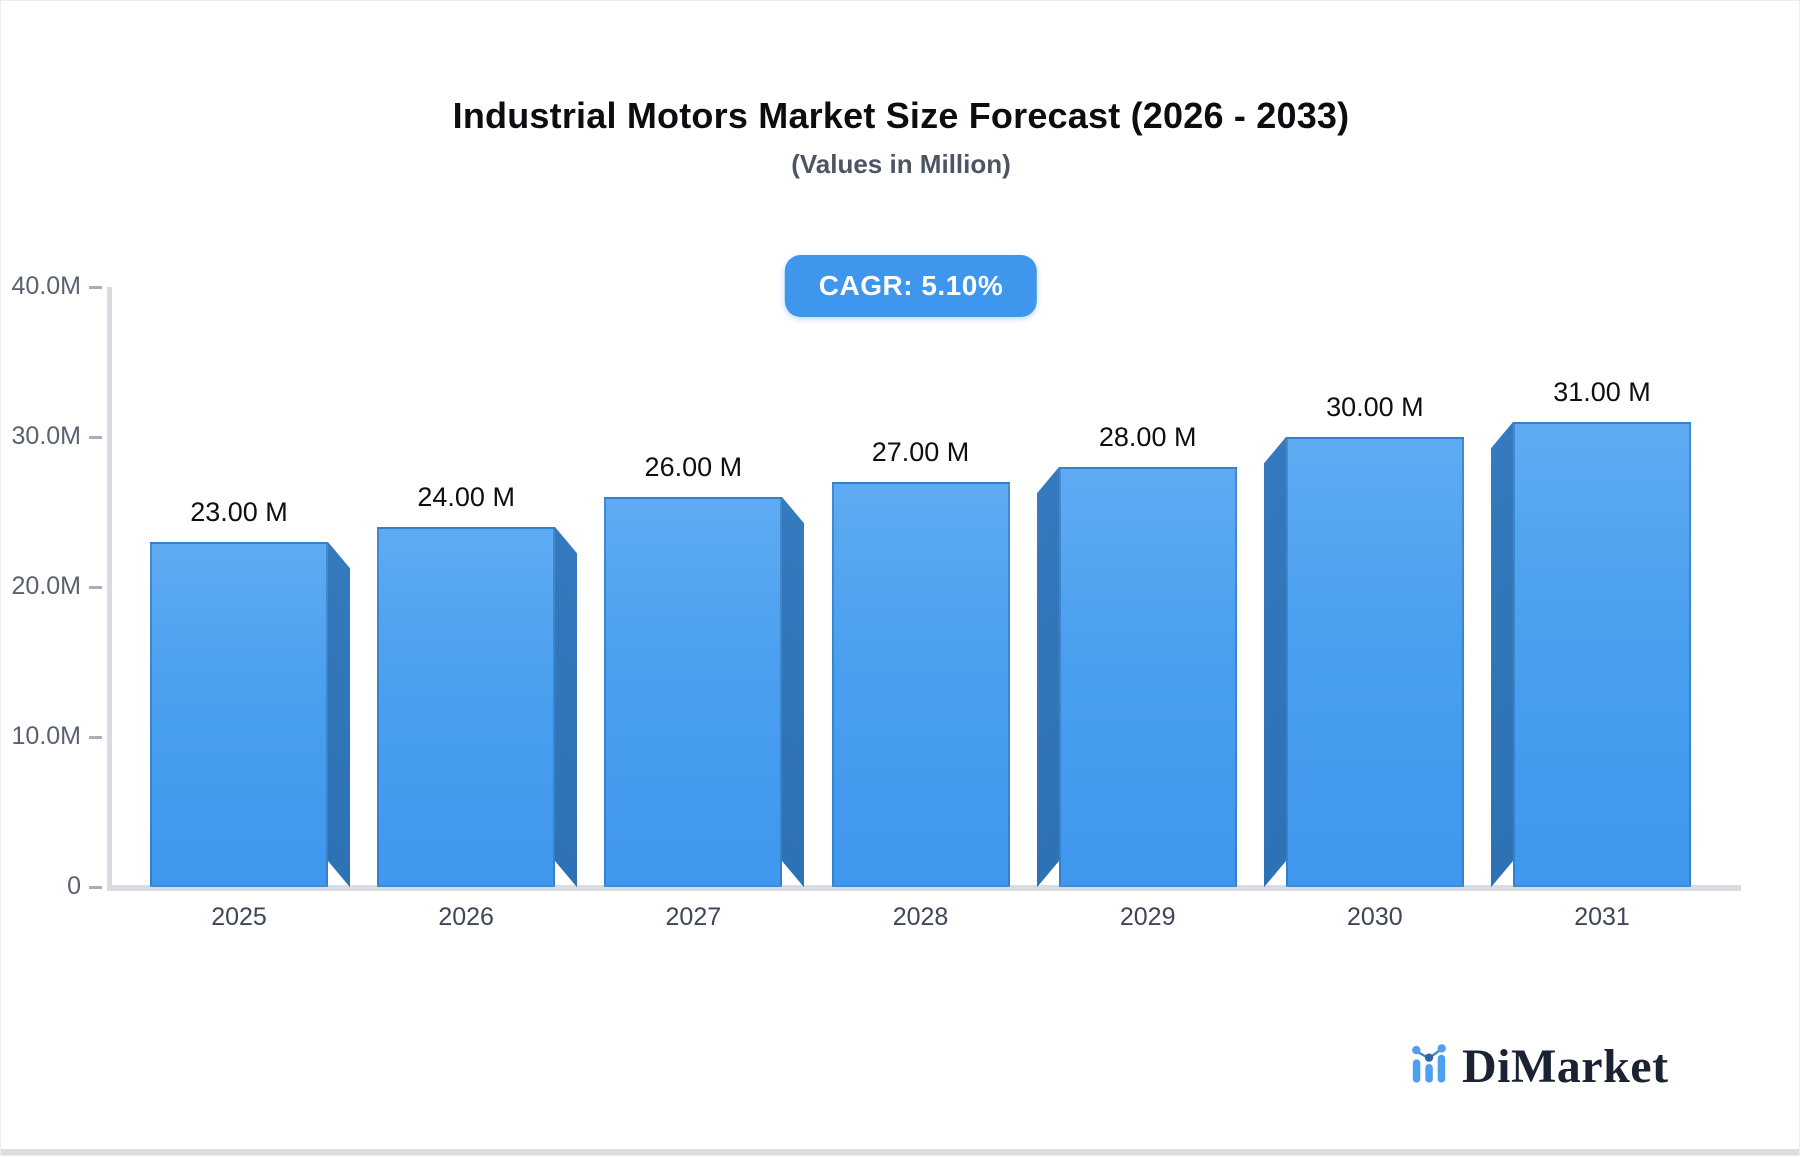  I want to click on bar-2031, so click(1602, 654).